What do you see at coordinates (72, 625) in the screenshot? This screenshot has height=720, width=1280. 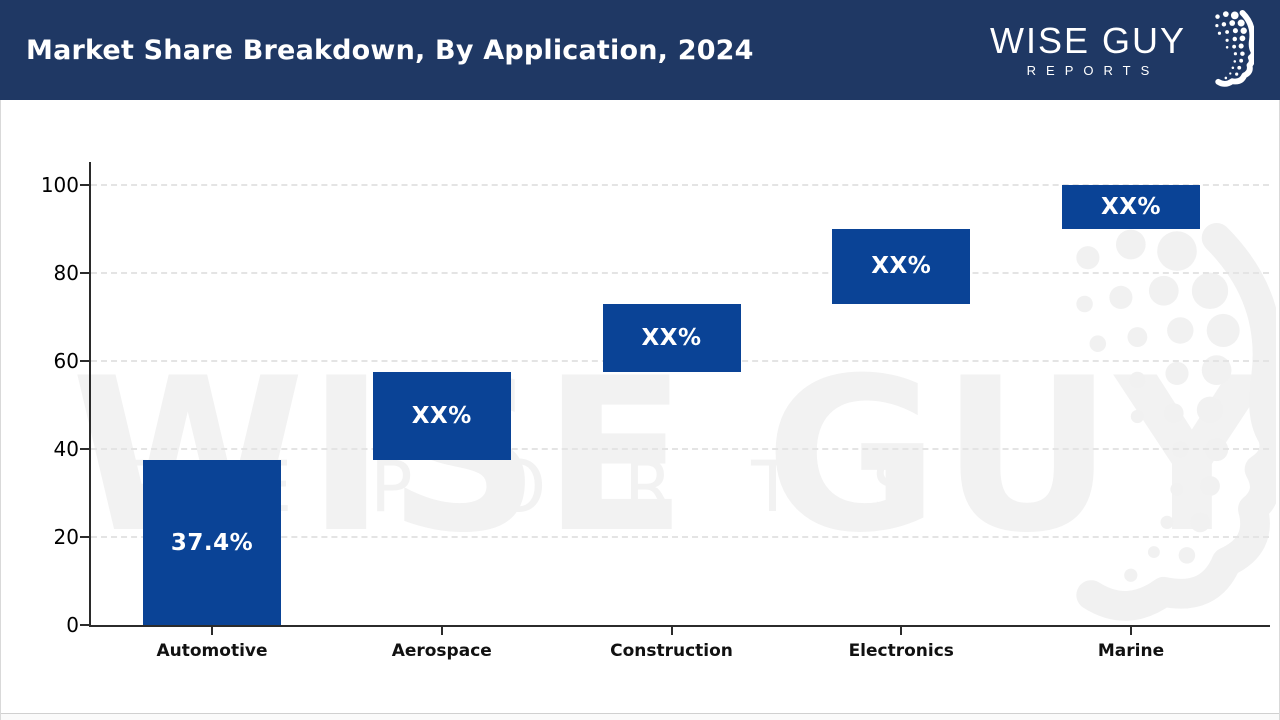 I see `y-tick-label: 0` at bounding box center [72, 625].